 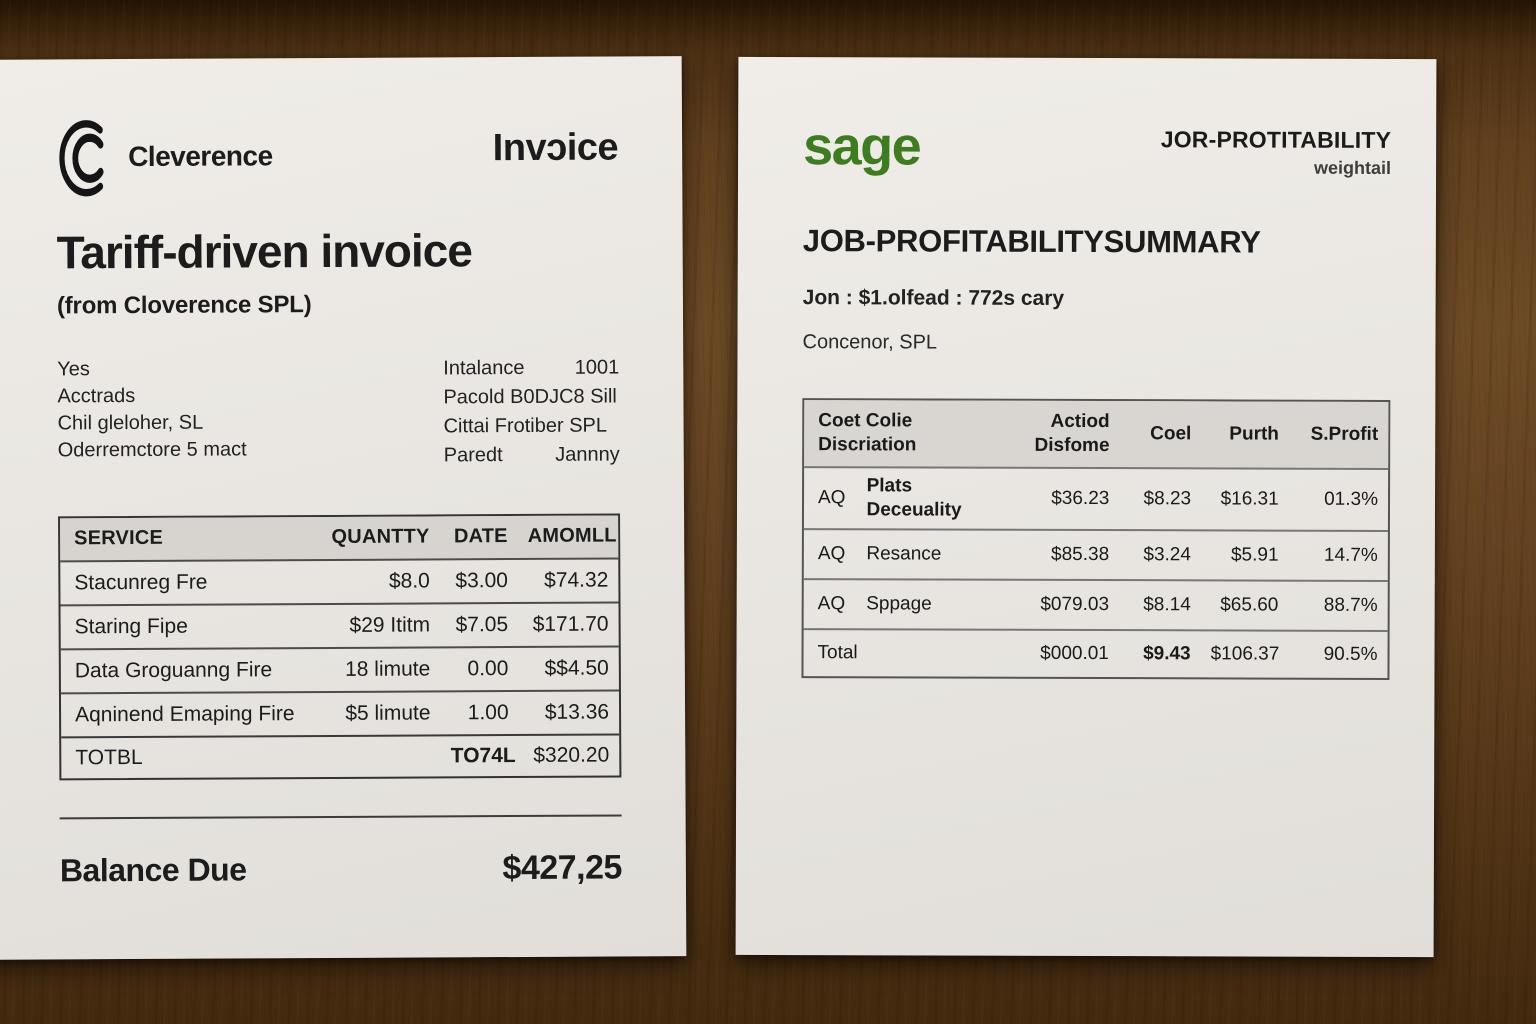 I want to click on col-cost-code: Coet Colie Discriation, so click(x=903, y=433).